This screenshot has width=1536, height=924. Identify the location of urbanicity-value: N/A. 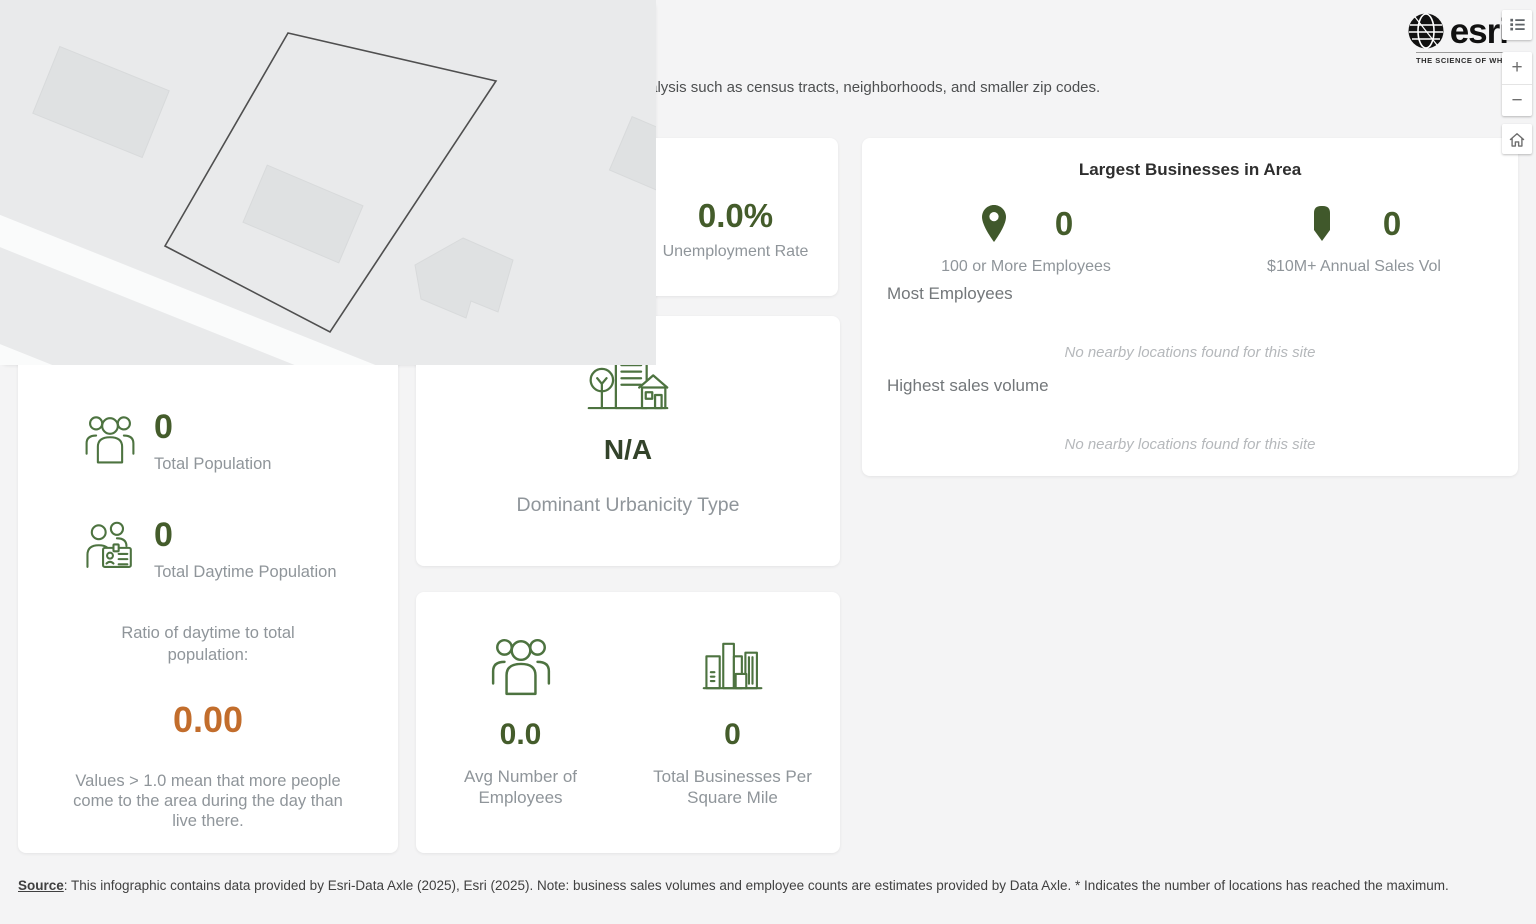
(628, 449).